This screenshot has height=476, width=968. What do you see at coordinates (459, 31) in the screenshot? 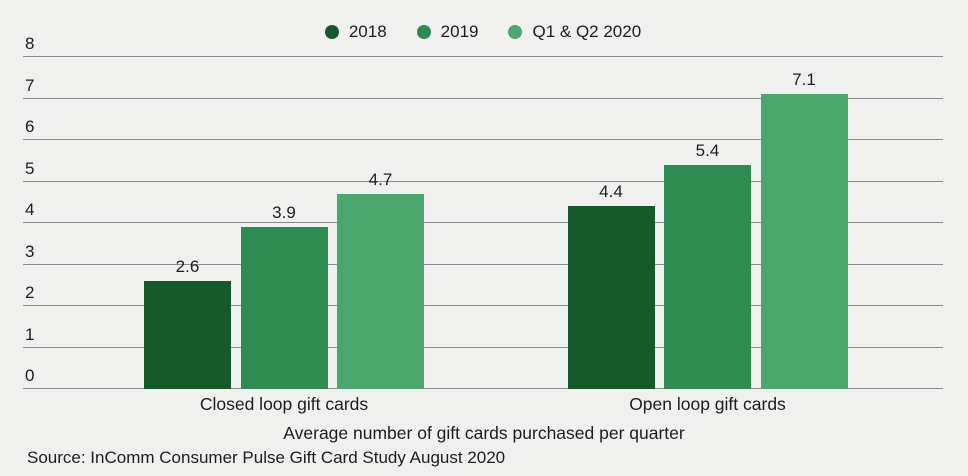
I see `legend-label-2019: 2019` at bounding box center [459, 31].